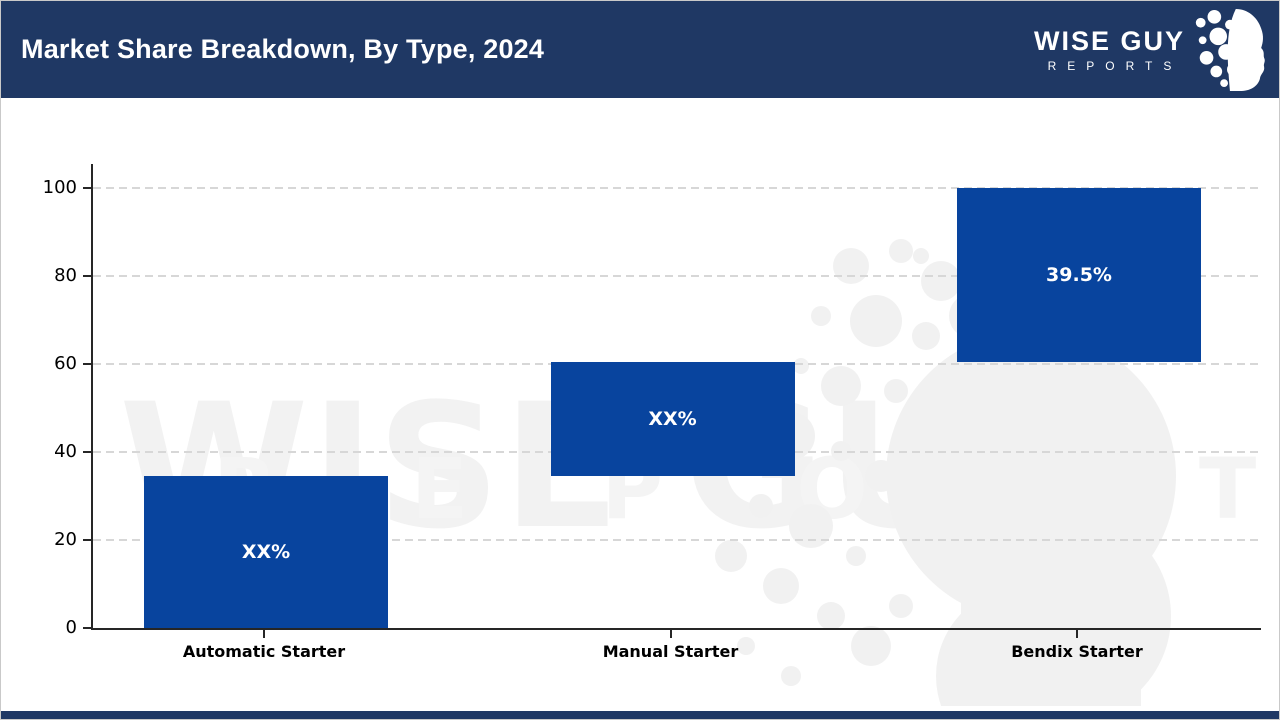 The width and height of the screenshot is (1280, 720). I want to click on y-tick-label-80: 80, so click(65, 275).